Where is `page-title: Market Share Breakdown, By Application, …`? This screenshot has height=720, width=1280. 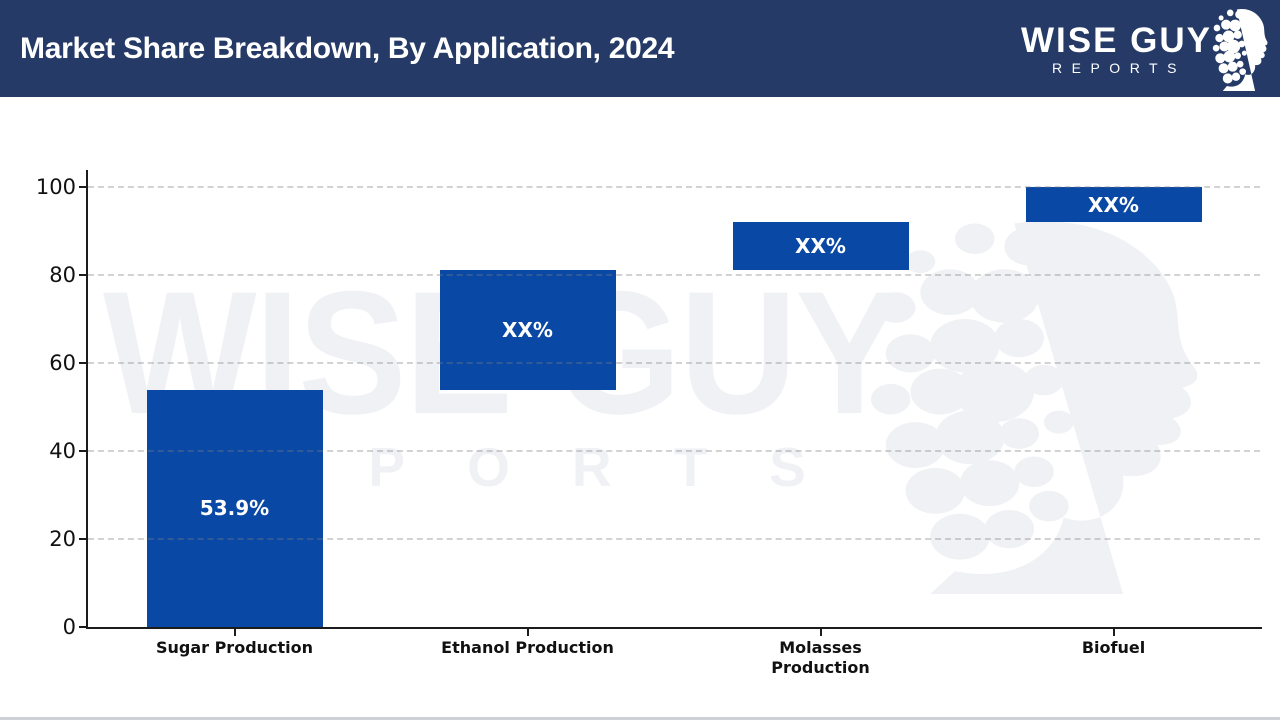
page-title: Market Share Breakdown, By Application, … is located at coordinates (347, 48).